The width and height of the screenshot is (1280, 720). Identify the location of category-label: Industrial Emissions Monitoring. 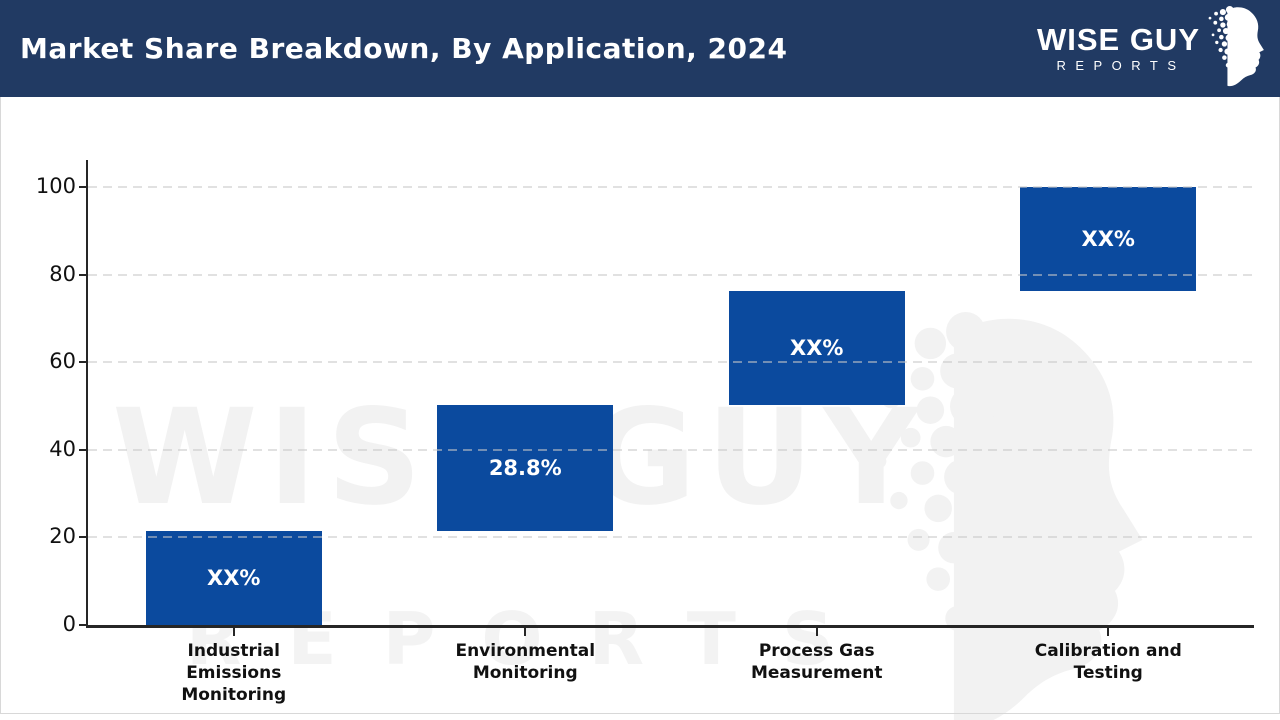
(234, 673).